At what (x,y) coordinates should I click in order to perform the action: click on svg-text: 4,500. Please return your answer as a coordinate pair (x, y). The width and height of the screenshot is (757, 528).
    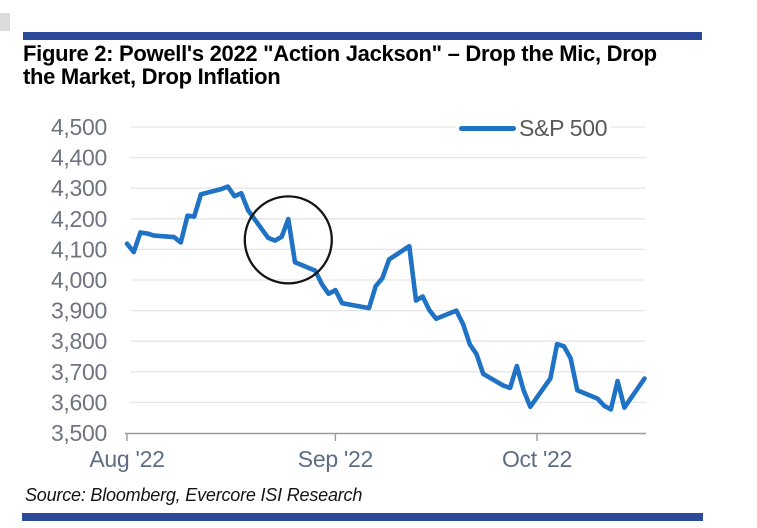
    Looking at the image, I should click on (79, 127).